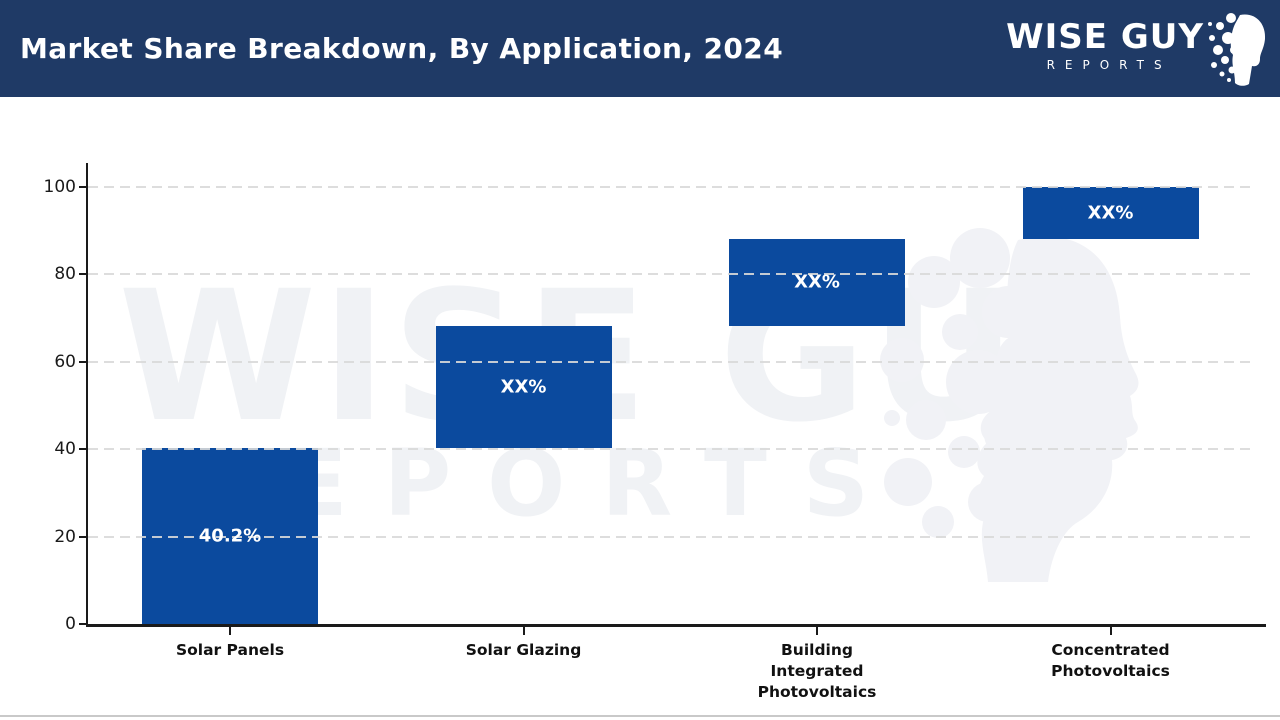 The height and width of the screenshot is (720, 1280). I want to click on wiseguy-logo: WISE GUY REPORTS, so click(1137, 49).